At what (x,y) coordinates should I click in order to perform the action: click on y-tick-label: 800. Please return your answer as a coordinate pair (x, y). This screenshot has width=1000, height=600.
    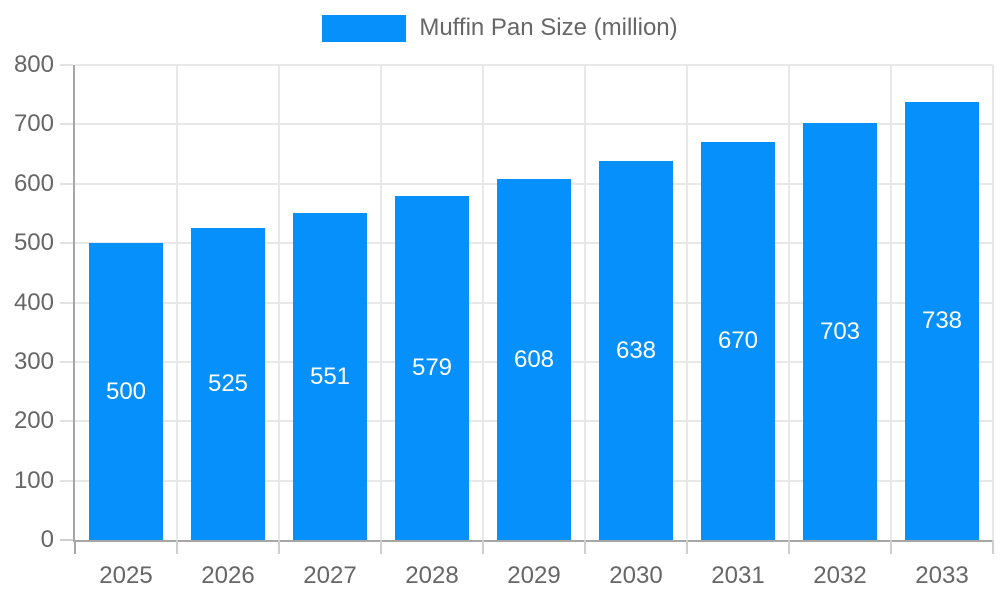
    Looking at the image, I should click on (33, 64).